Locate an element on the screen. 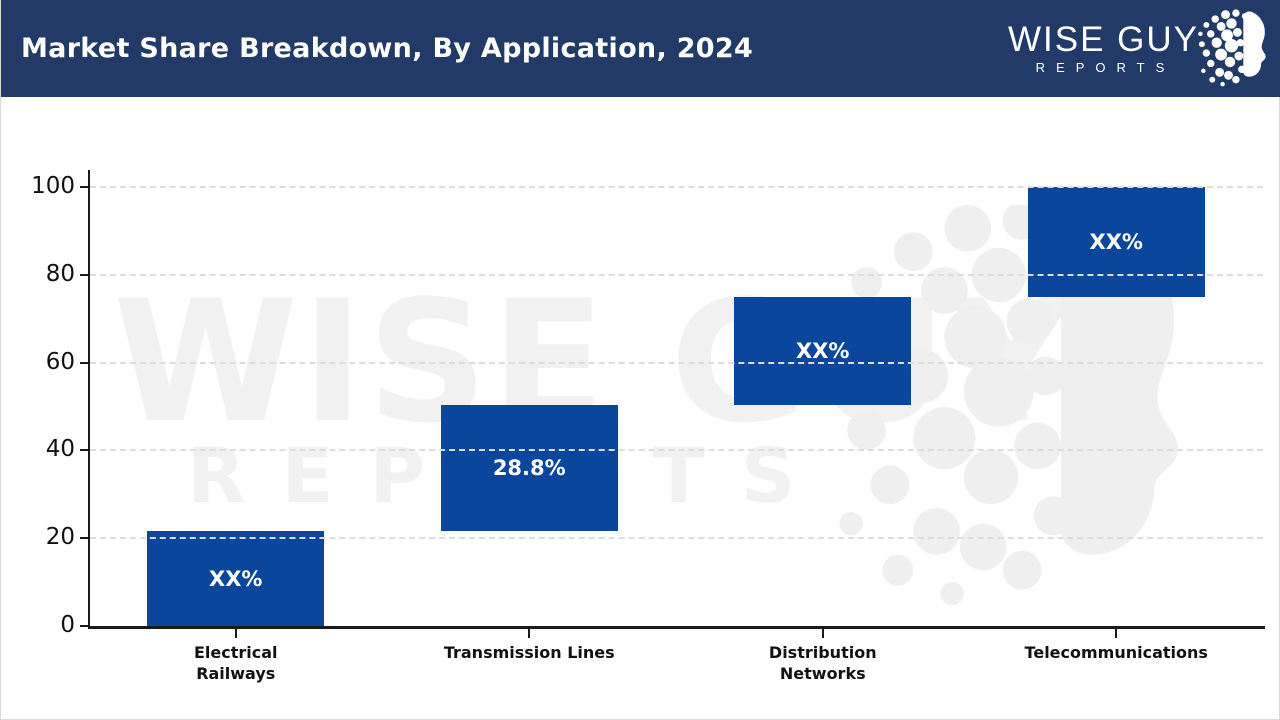 The image size is (1280, 720). y-tick-label-20: 20 is located at coordinates (60, 537).